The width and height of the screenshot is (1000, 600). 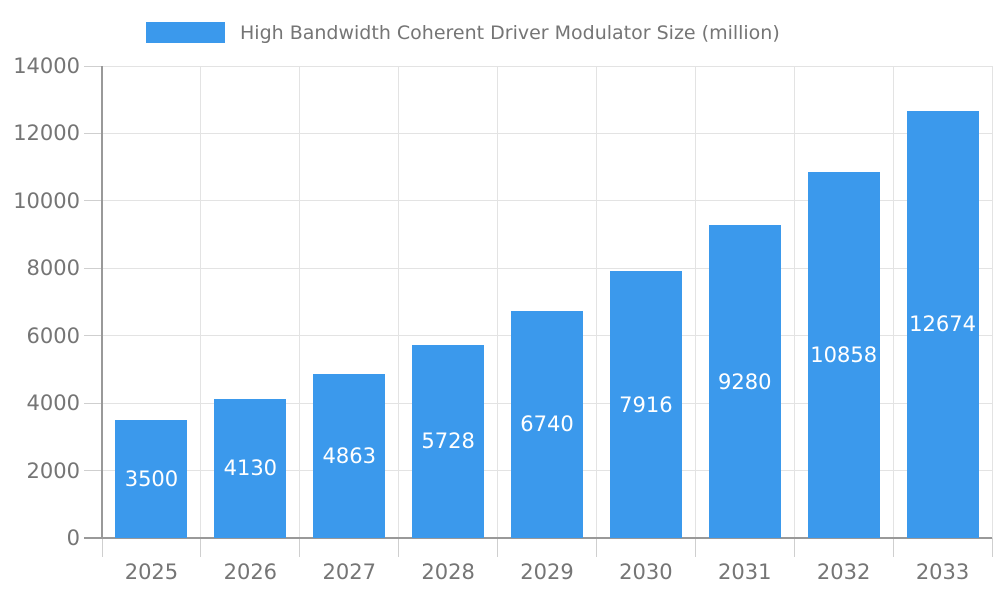 I want to click on bar-value-label: 3500, so click(x=151, y=479).